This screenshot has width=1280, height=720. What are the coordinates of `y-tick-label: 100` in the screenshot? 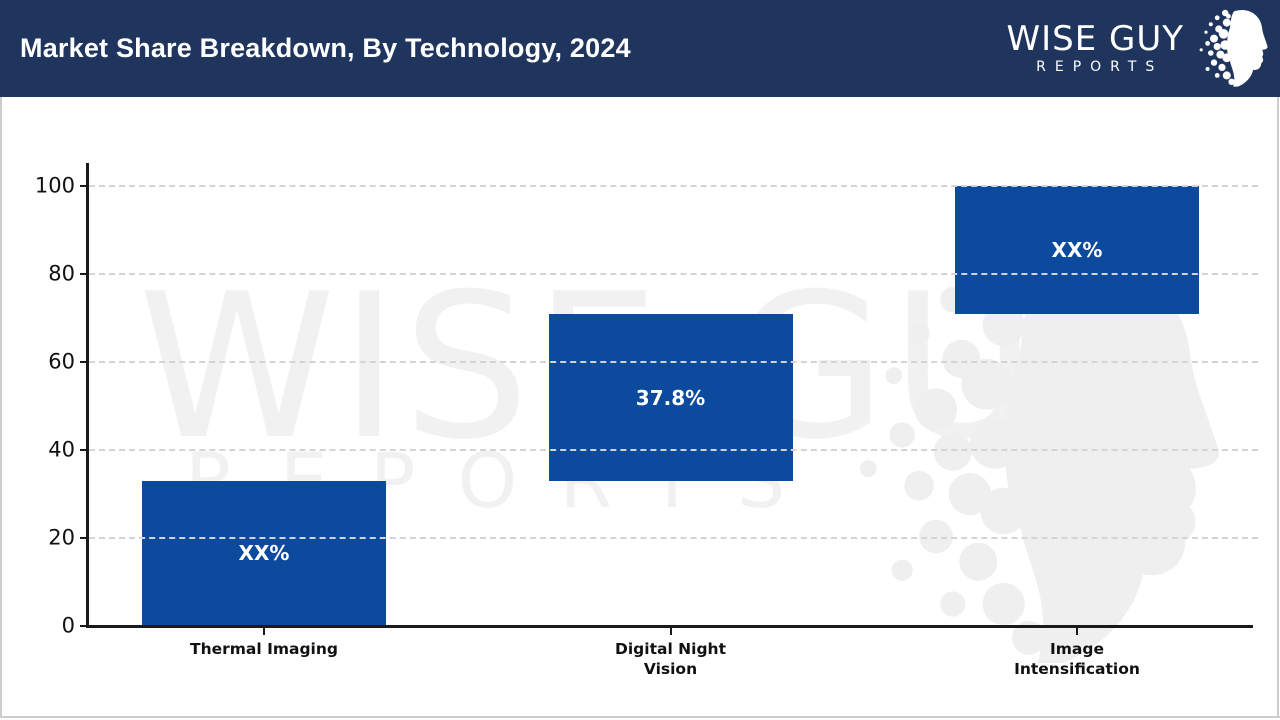 It's located at (54, 185).